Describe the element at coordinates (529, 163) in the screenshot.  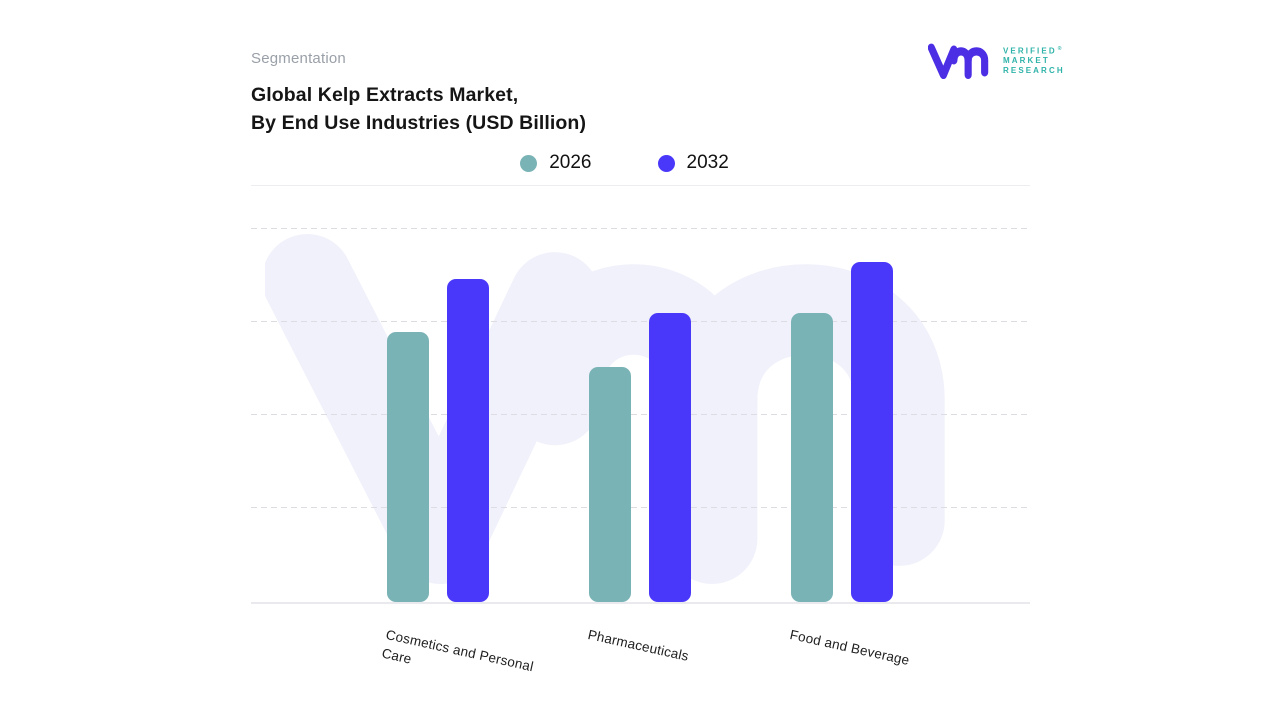
I see `legend-dot-2026` at that location.